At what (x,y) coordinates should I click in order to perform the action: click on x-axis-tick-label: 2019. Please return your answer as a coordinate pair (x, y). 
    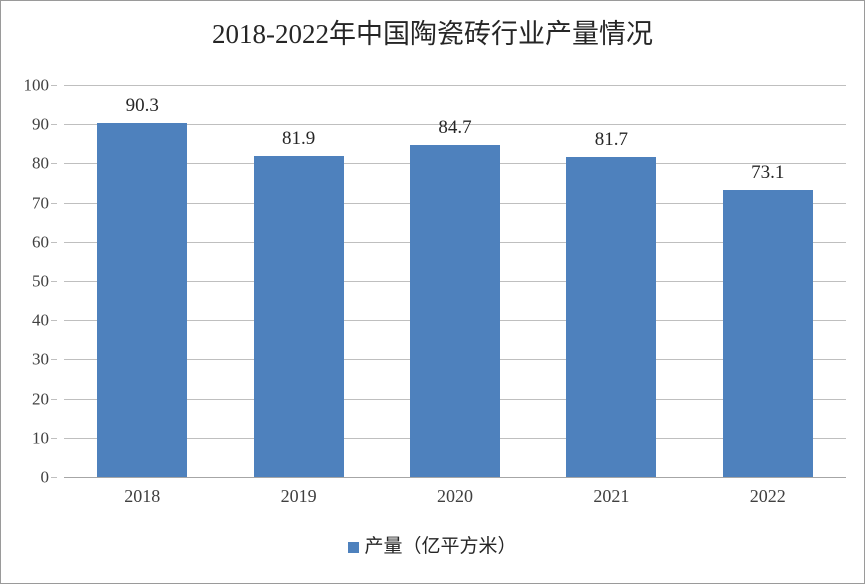
    Looking at the image, I should click on (298, 496).